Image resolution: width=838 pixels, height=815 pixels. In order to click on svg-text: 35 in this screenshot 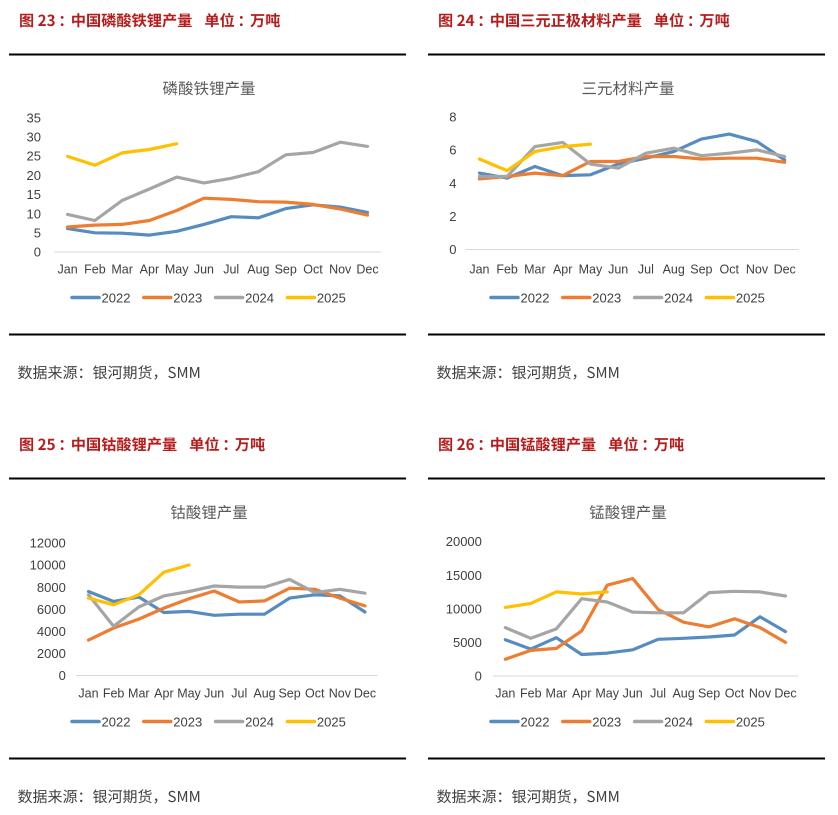, I will do `click(34, 117)`.